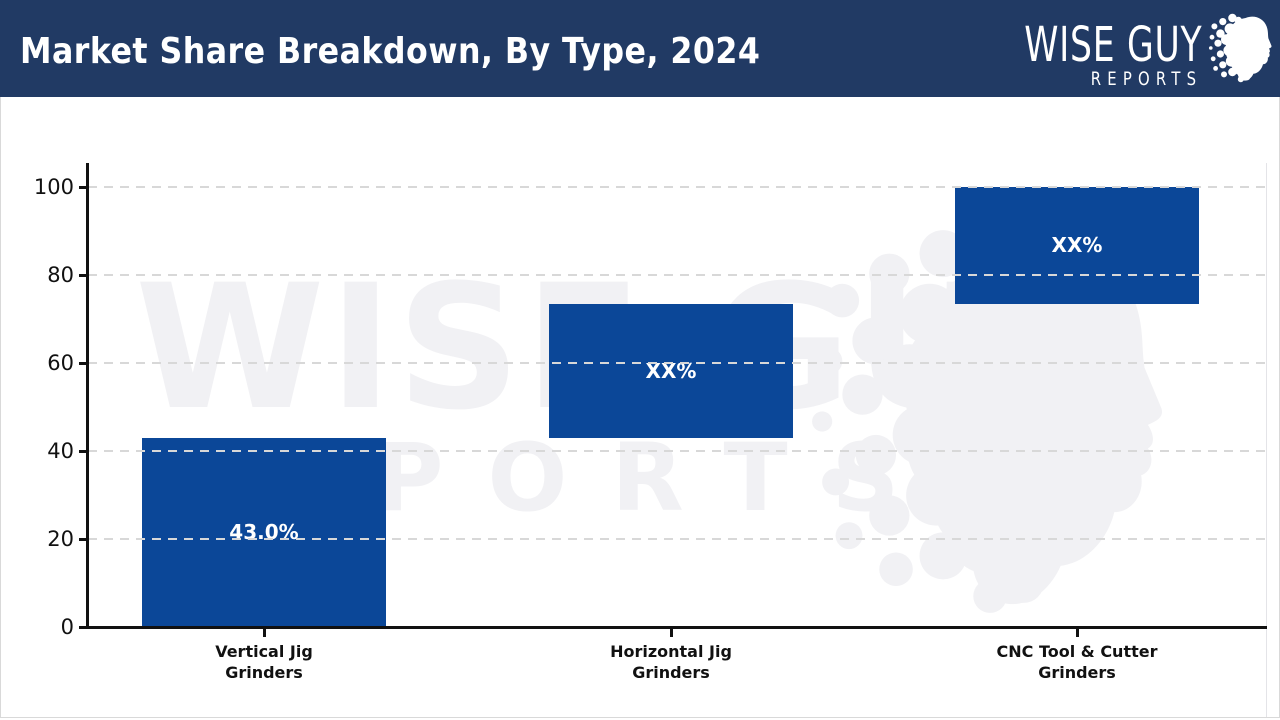  I want to click on y-tick-label-0: 0, so click(67, 627).